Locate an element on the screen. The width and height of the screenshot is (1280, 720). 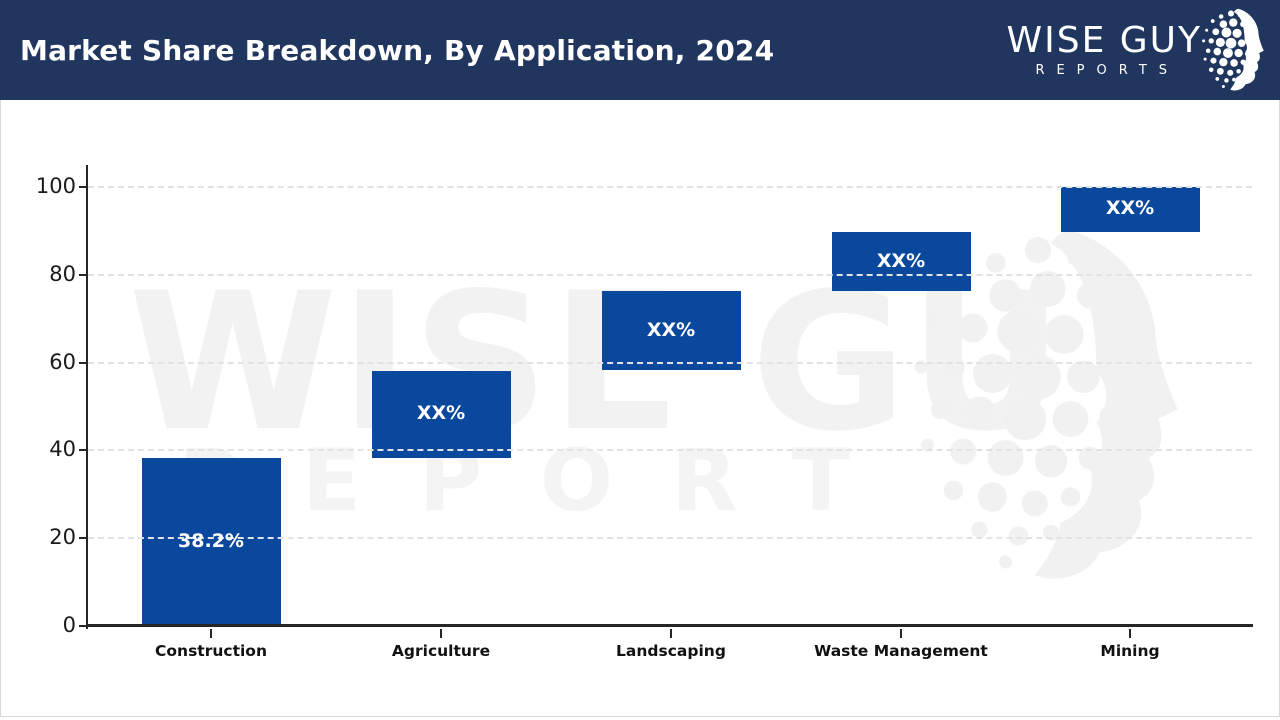
x-tick-agriculture is located at coordinates (441, 633).